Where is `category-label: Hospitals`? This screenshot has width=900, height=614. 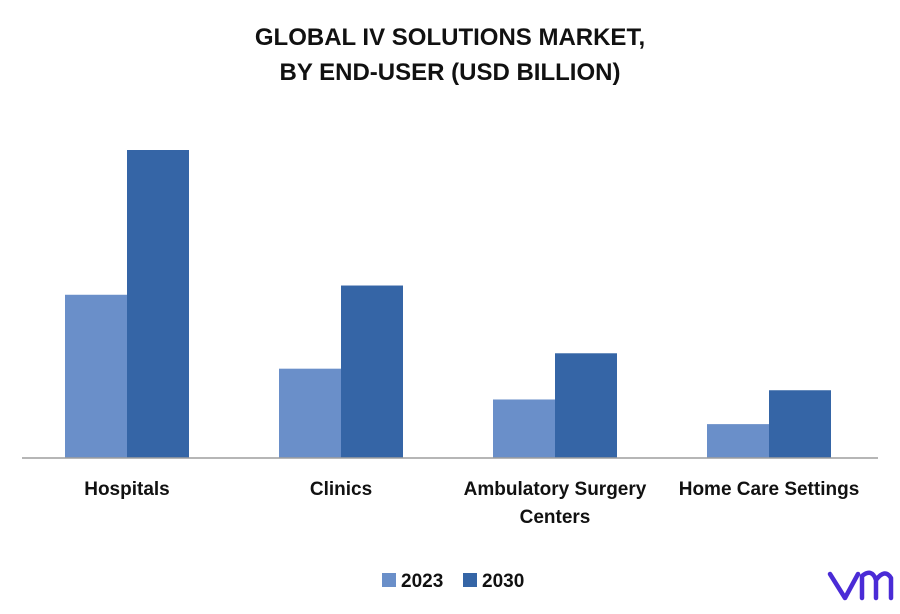
category-label: Hospitals is located at coordinates (127, 489).